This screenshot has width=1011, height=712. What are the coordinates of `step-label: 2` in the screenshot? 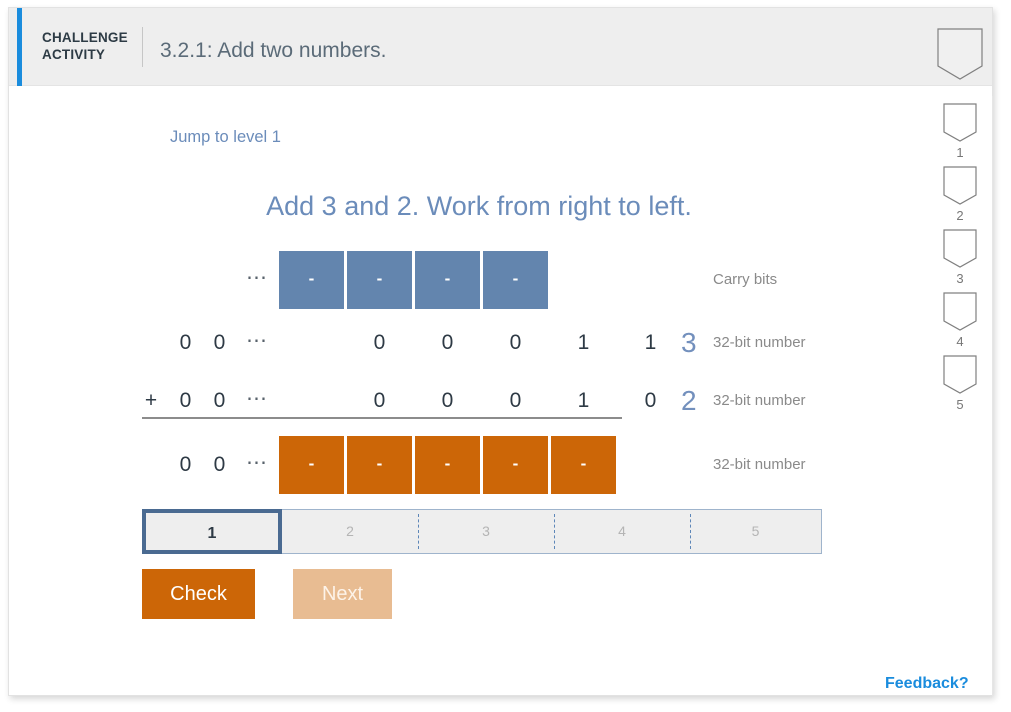 It's located at (350, 531).